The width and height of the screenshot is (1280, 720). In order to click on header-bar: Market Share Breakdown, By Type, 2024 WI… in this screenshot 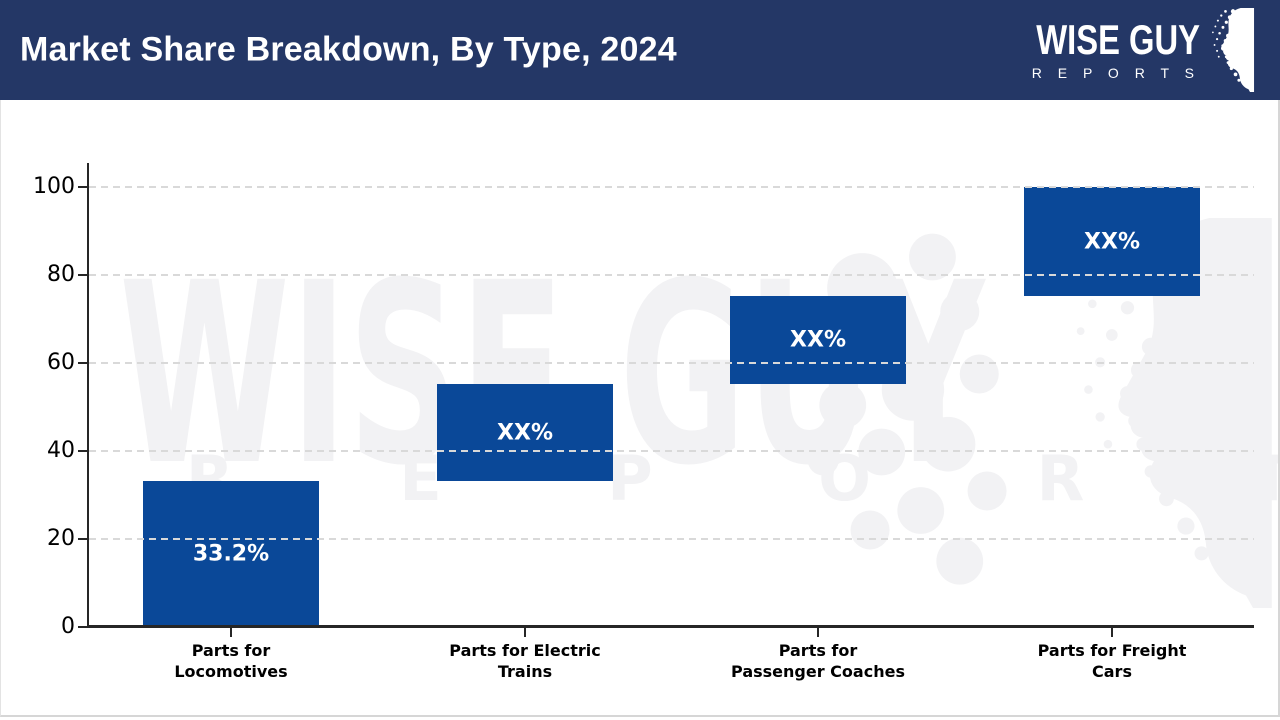, I will do `click(640, 50)`.